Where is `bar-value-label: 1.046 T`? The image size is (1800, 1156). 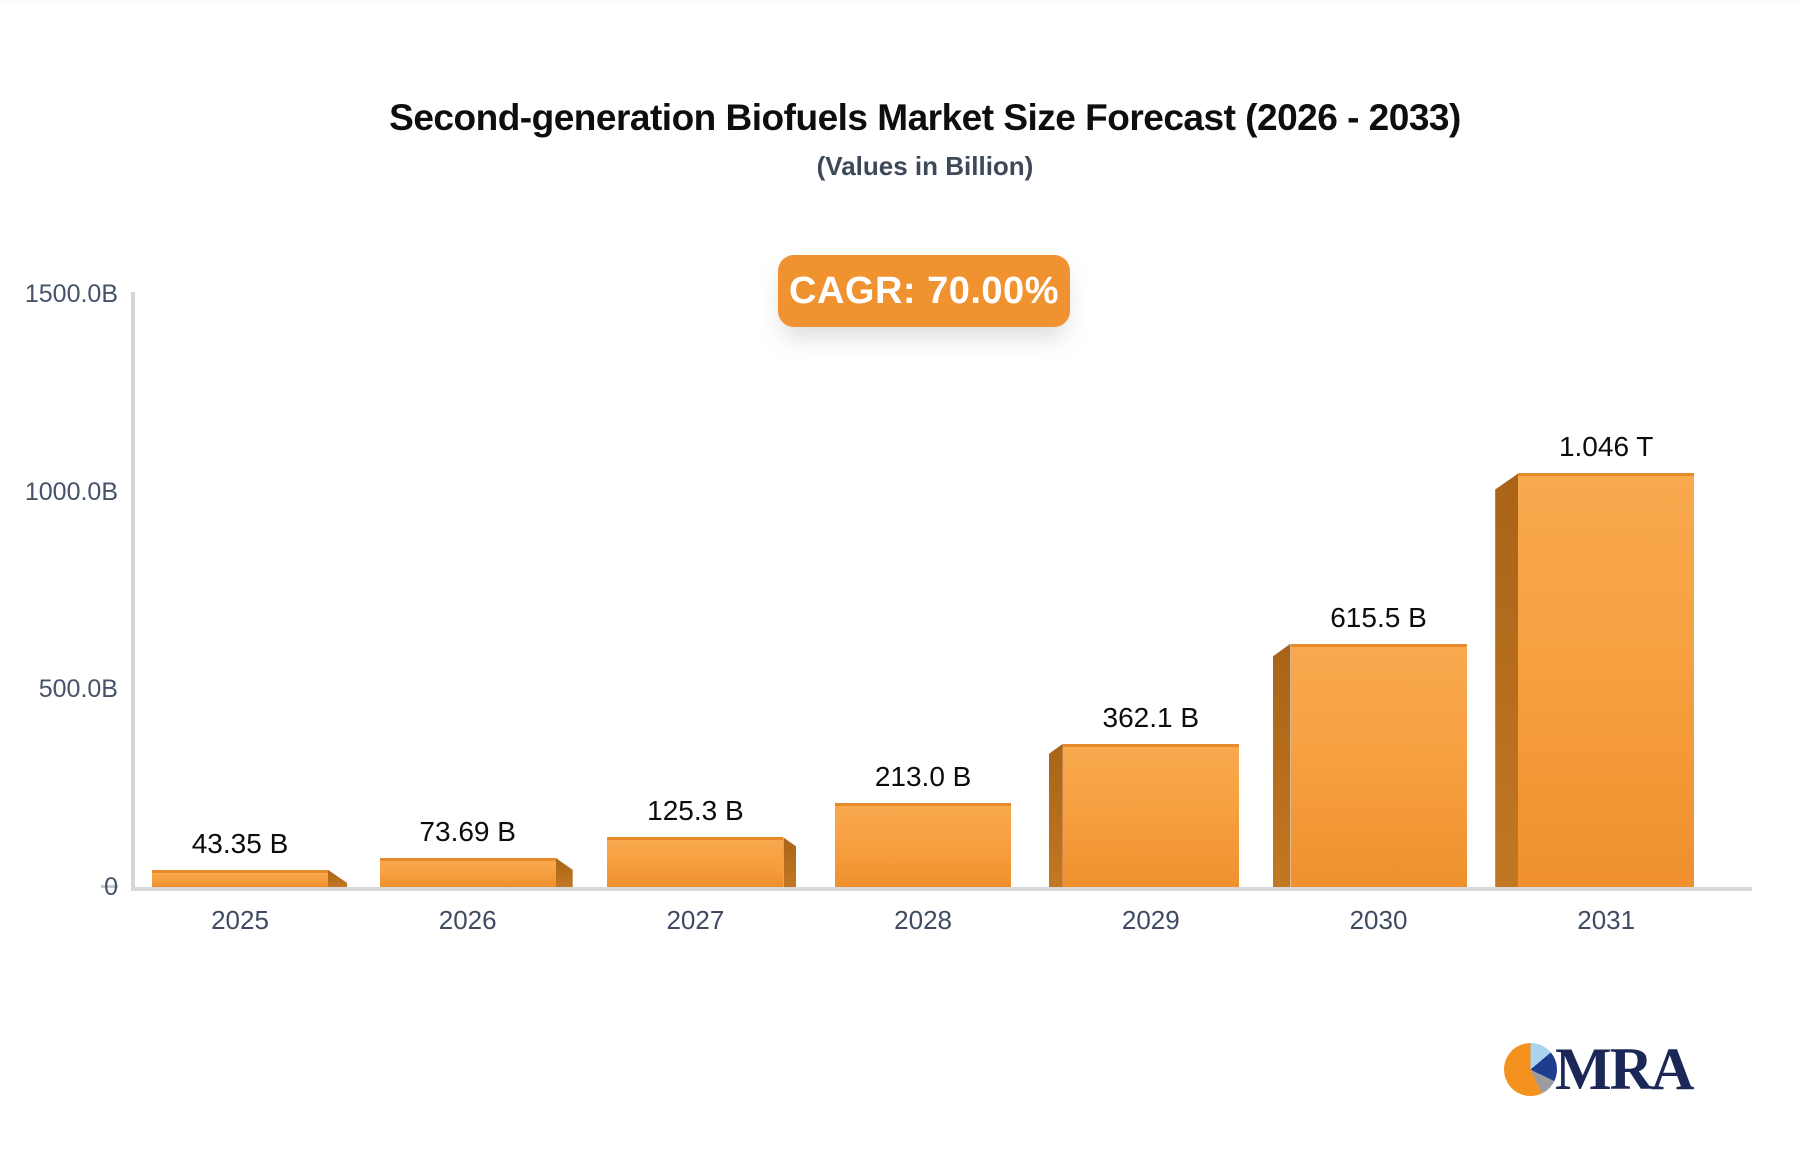
bar-value-label: 1.046 T is located at coordinates (1606, 447).